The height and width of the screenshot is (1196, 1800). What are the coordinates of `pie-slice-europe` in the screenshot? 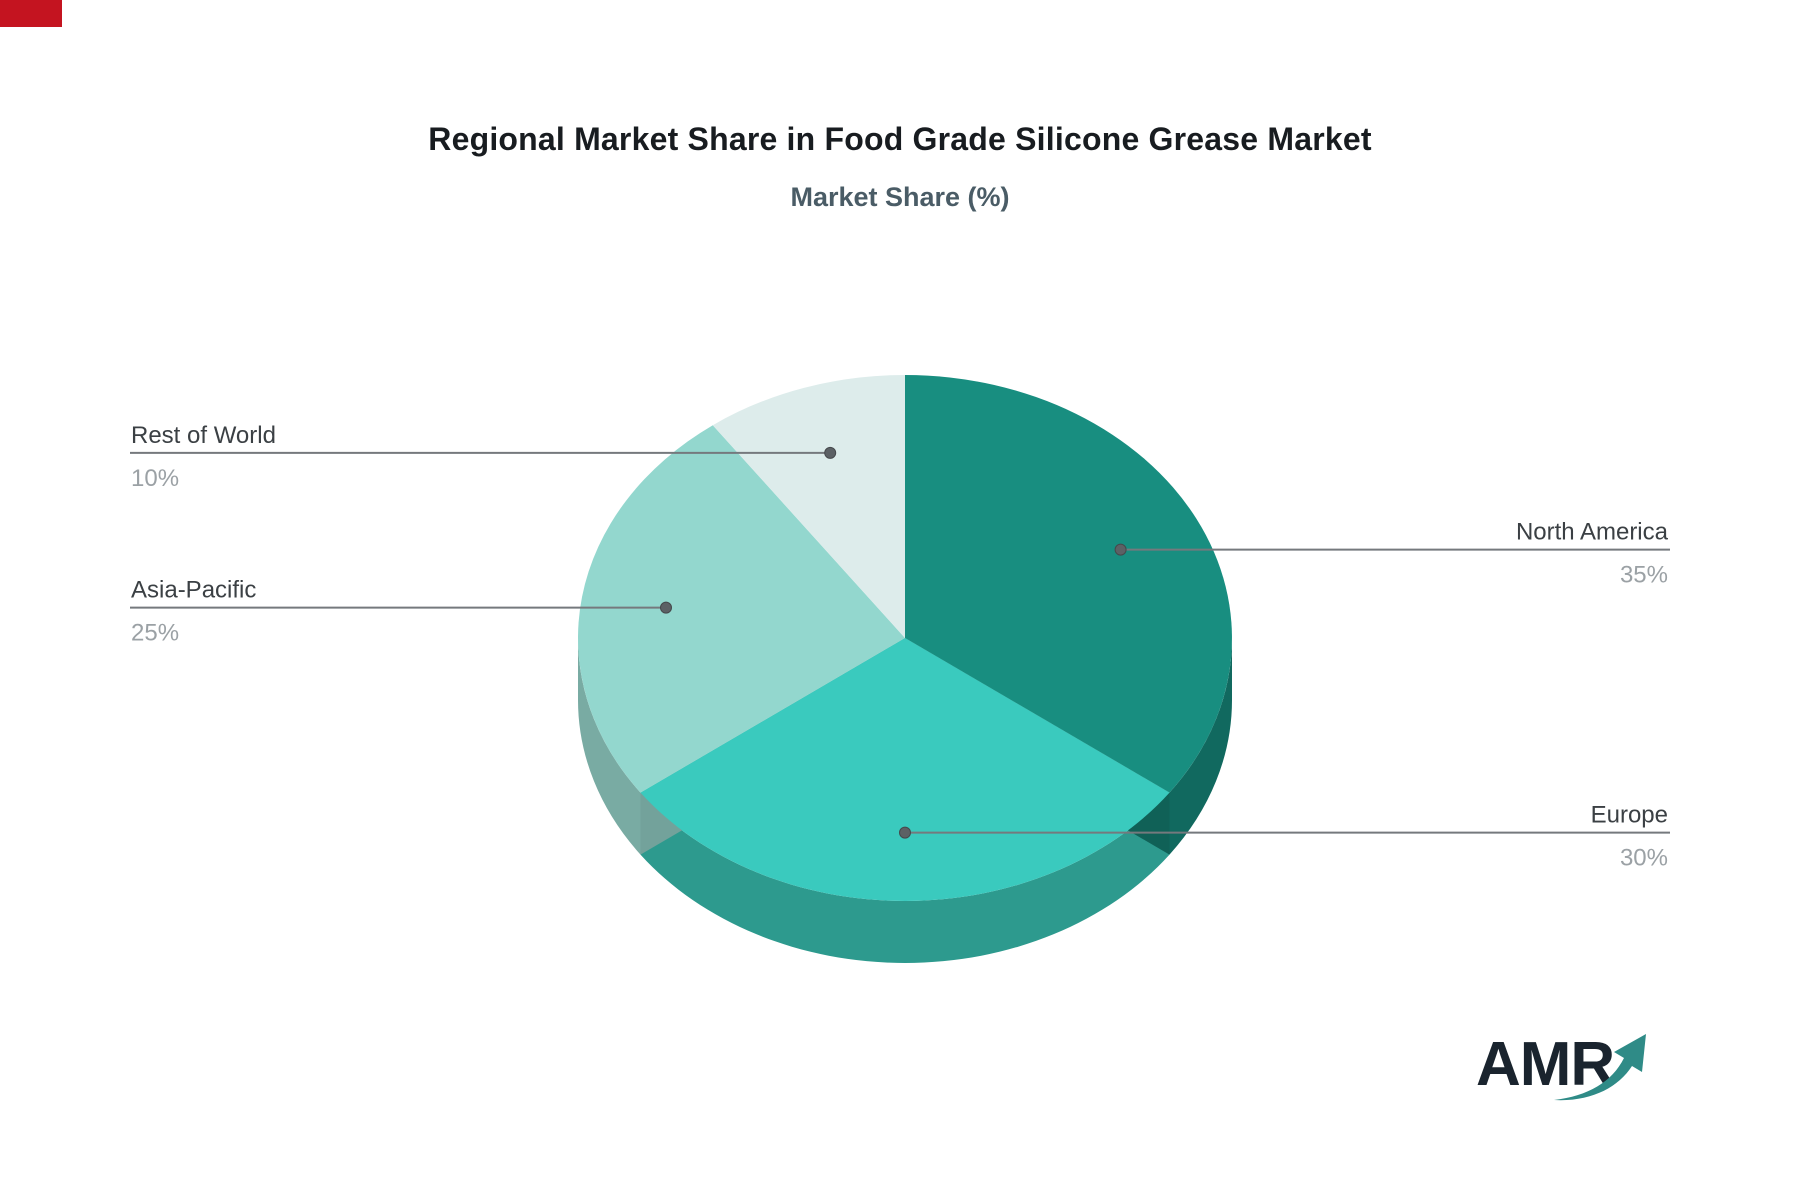 It's located at (905, 769).